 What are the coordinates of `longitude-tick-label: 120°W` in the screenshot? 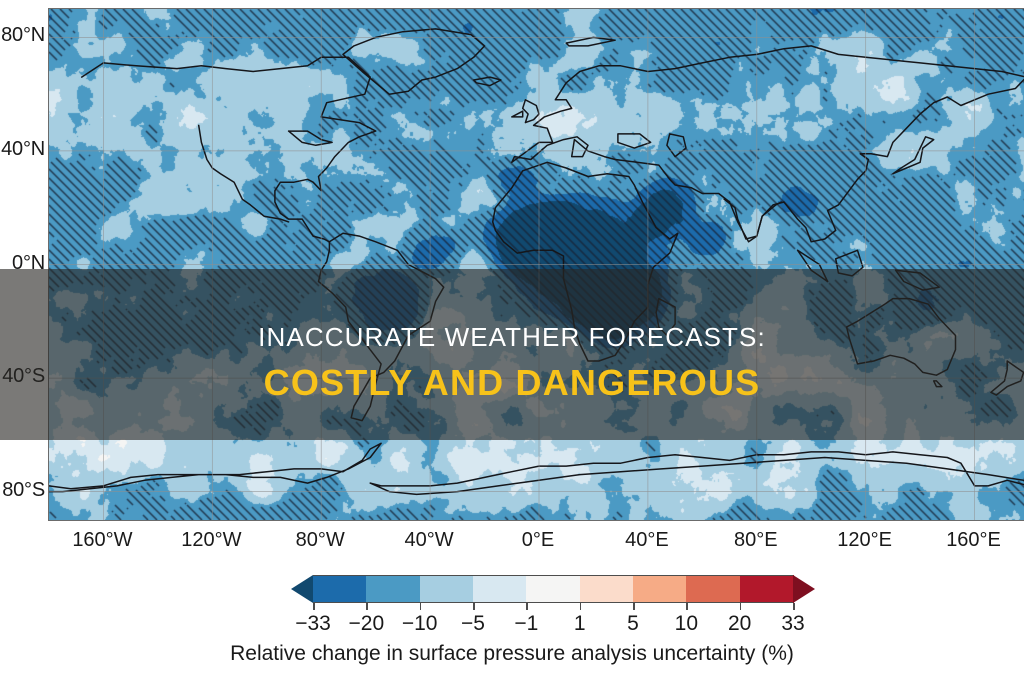 It's located at (211, 540).